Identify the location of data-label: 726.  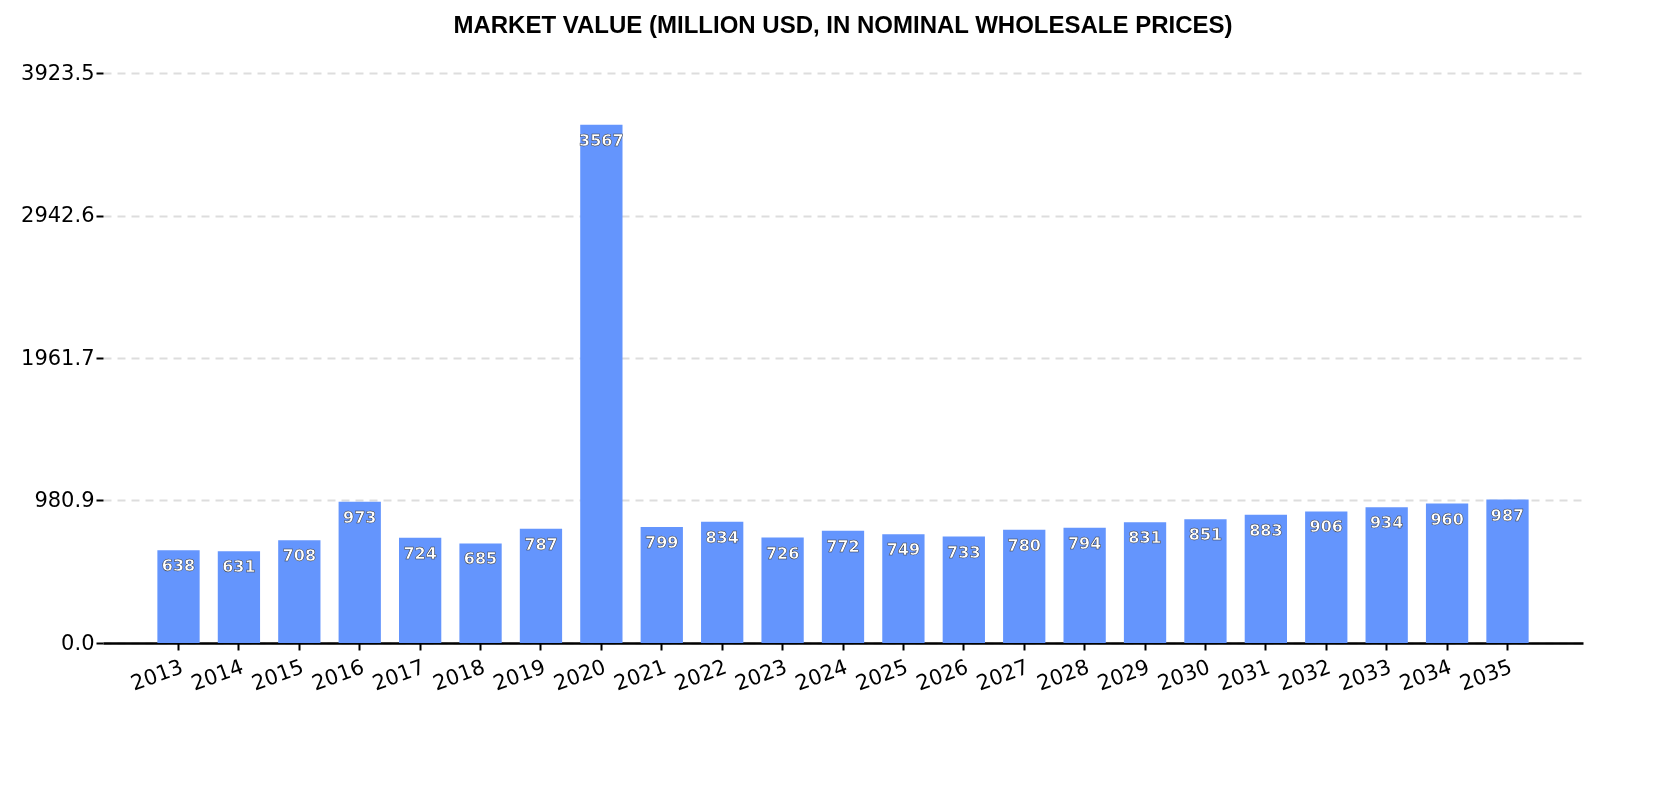
(782, 553).